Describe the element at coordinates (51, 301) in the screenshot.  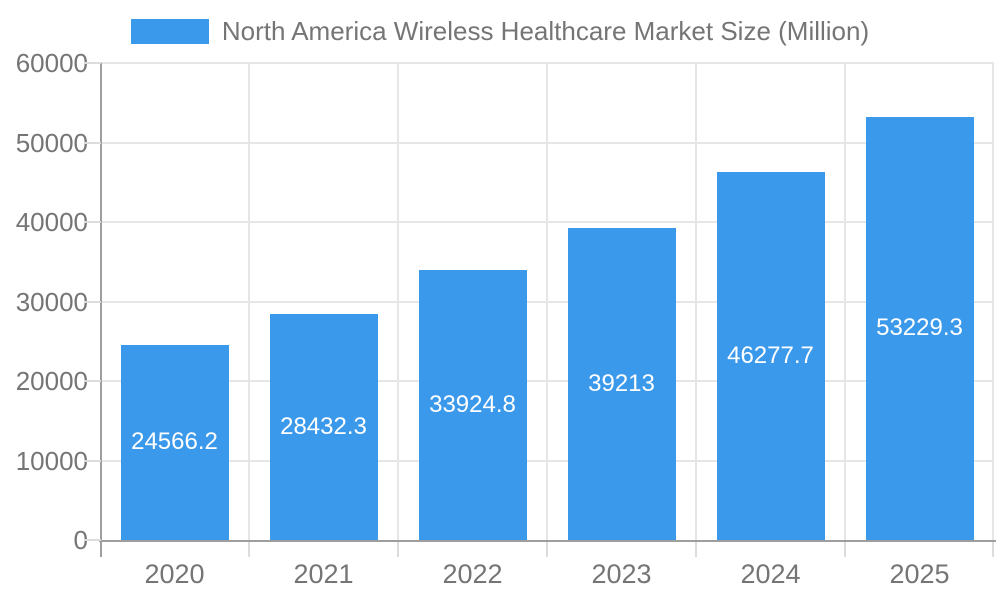
I see `y-tick-label: 30000` at that location.